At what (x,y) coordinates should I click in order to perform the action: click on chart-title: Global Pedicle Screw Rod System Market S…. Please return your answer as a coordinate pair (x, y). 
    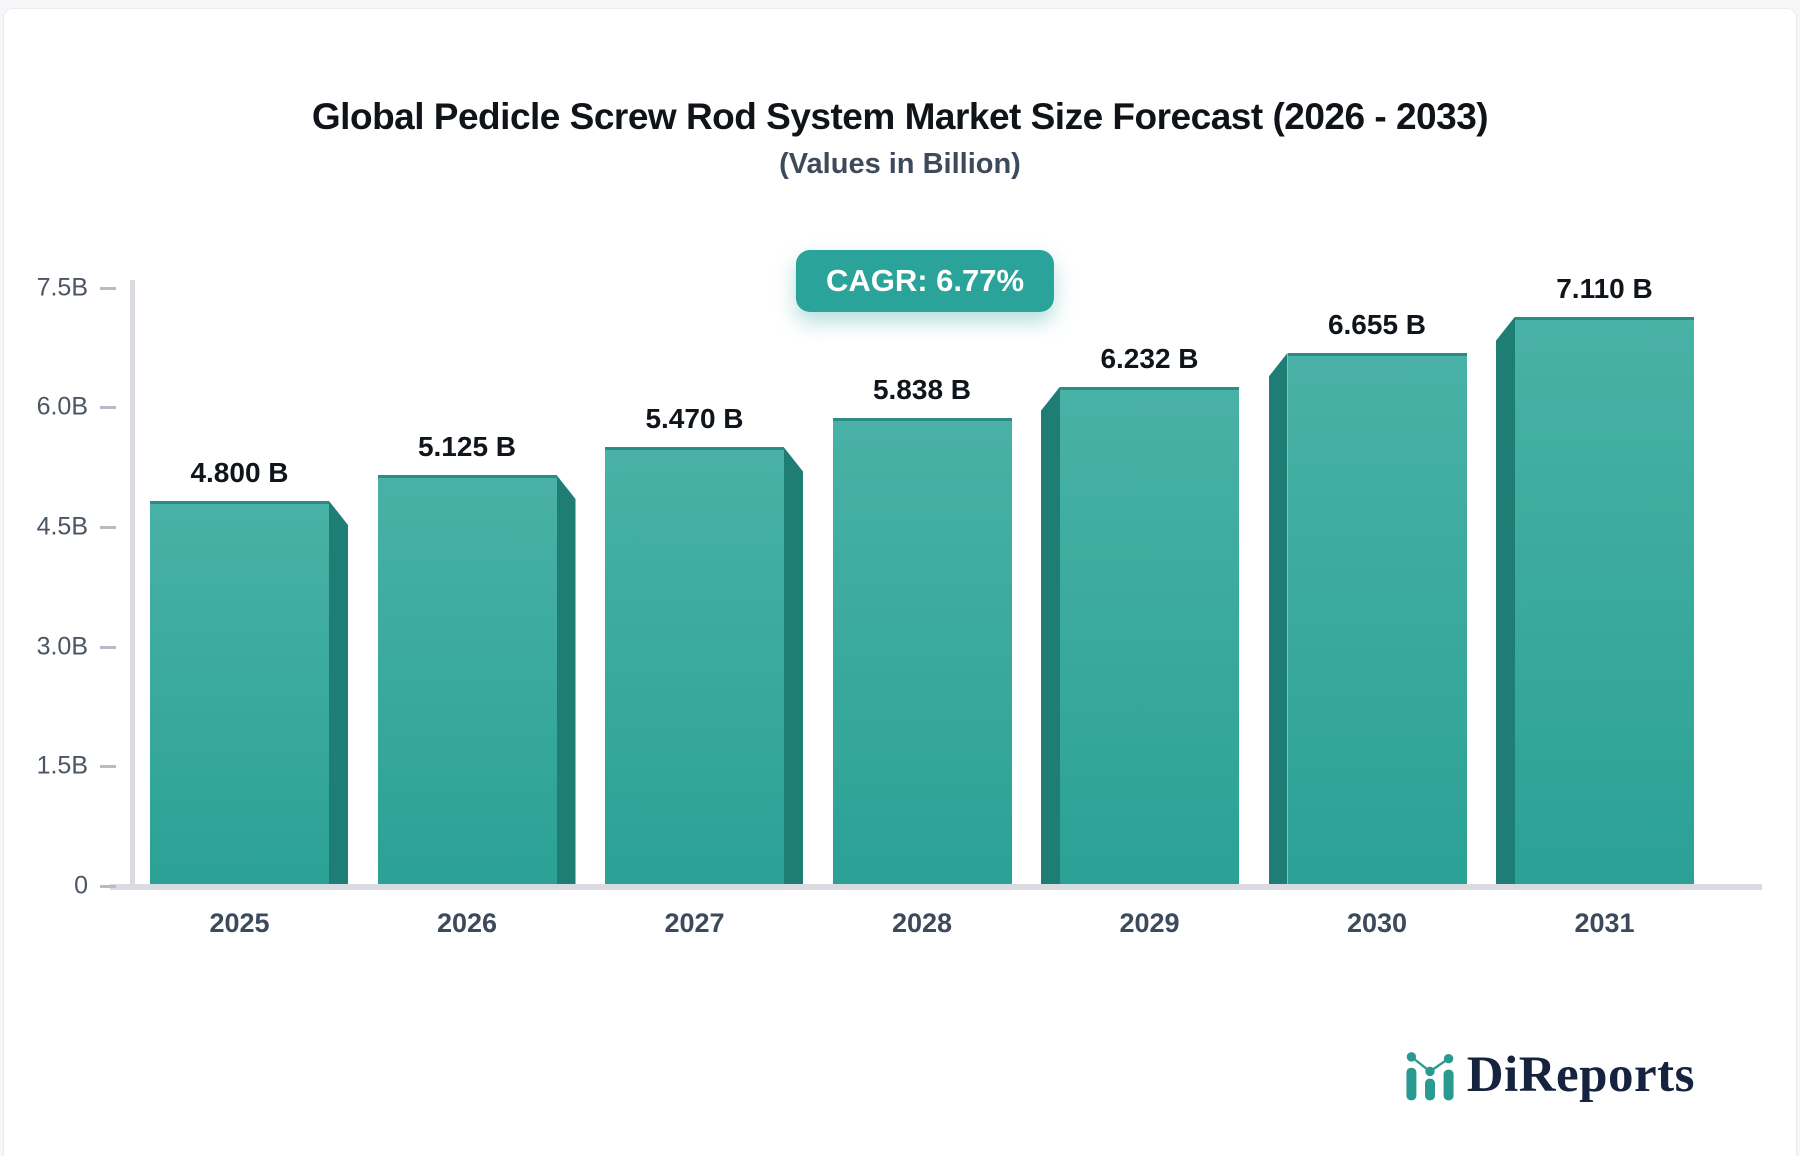
    Looking at the image, I should click on (900, 116).